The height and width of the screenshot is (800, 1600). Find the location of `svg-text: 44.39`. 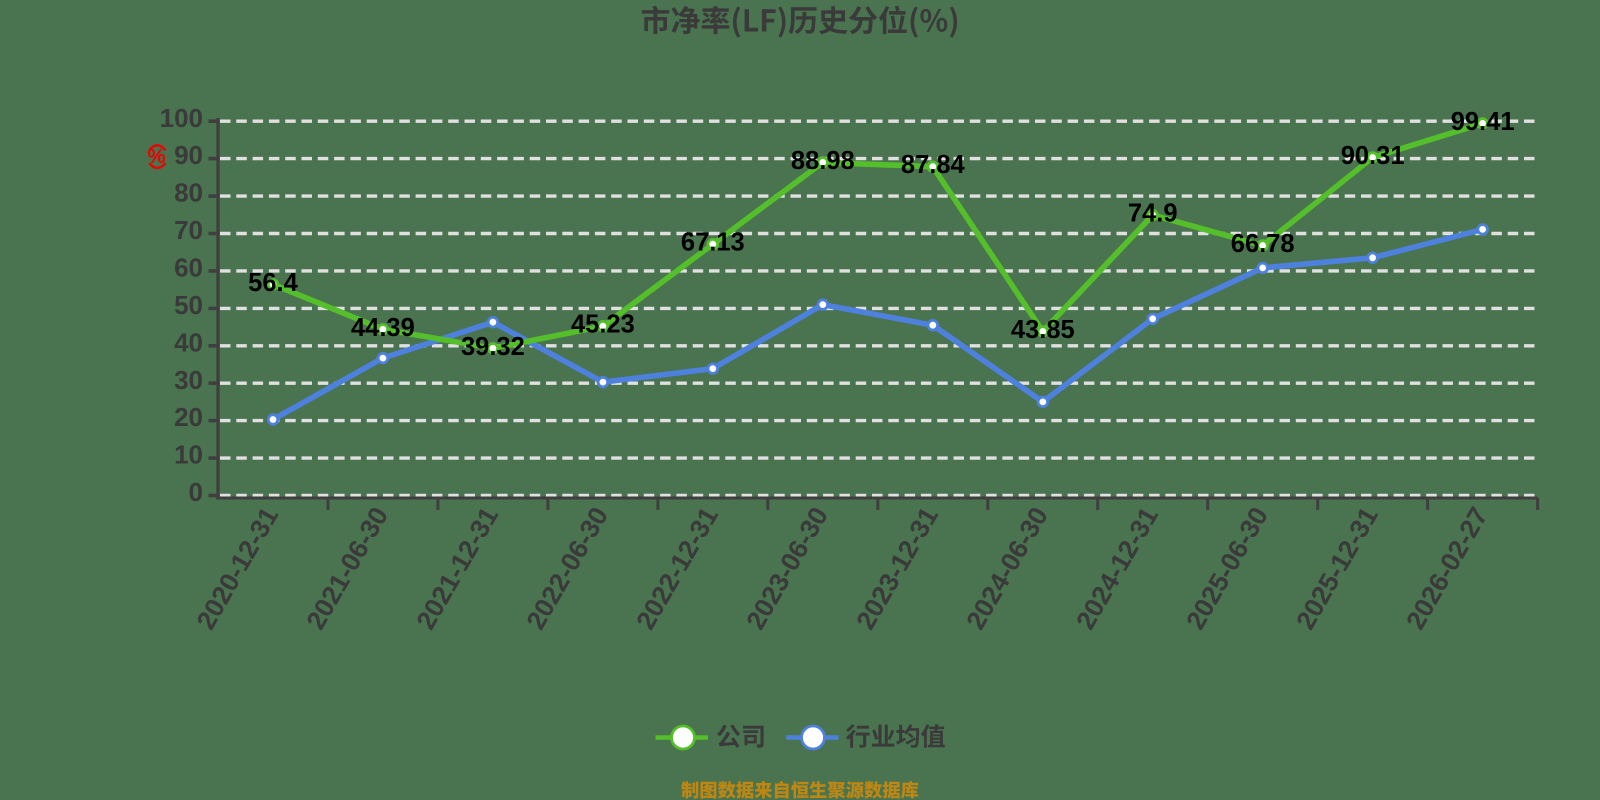

svg-text: 44.39 is located at coordinates (383, 328).